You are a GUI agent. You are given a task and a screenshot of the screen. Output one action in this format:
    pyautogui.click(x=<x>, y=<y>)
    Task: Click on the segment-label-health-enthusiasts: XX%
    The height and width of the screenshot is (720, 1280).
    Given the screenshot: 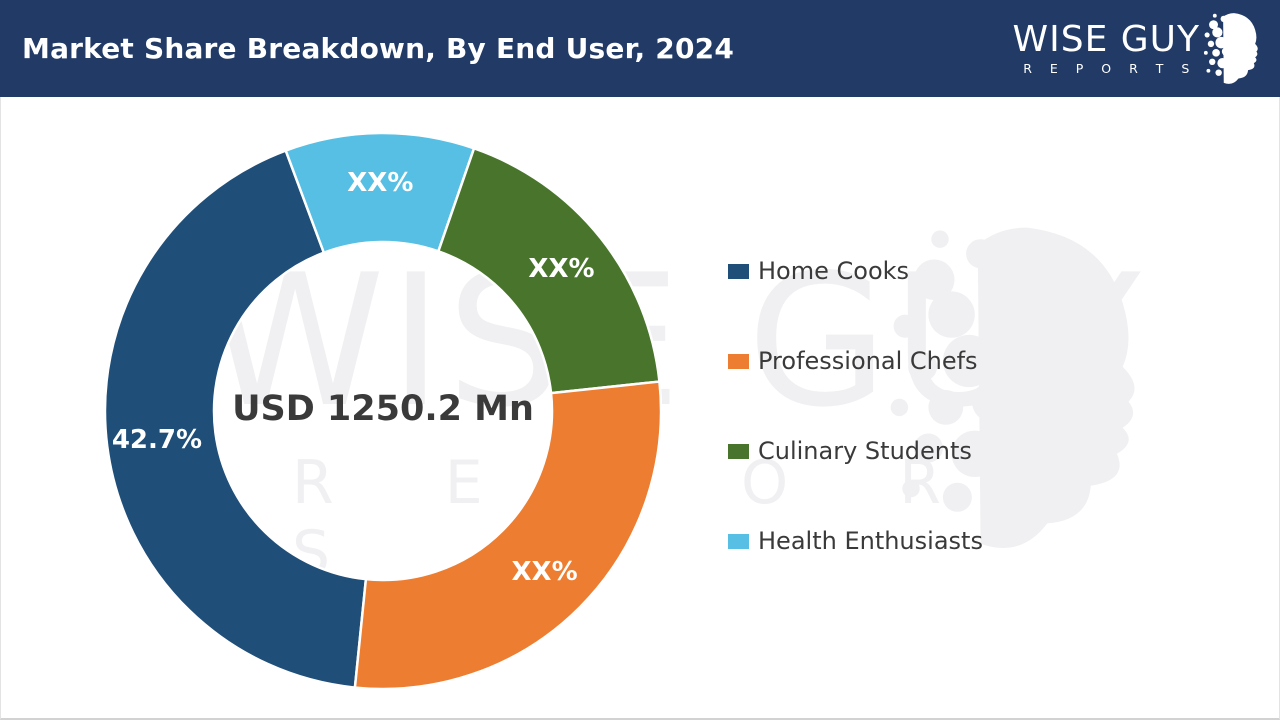 What is the action you would take?
    pyautogui.click(x=380, y=183)
    